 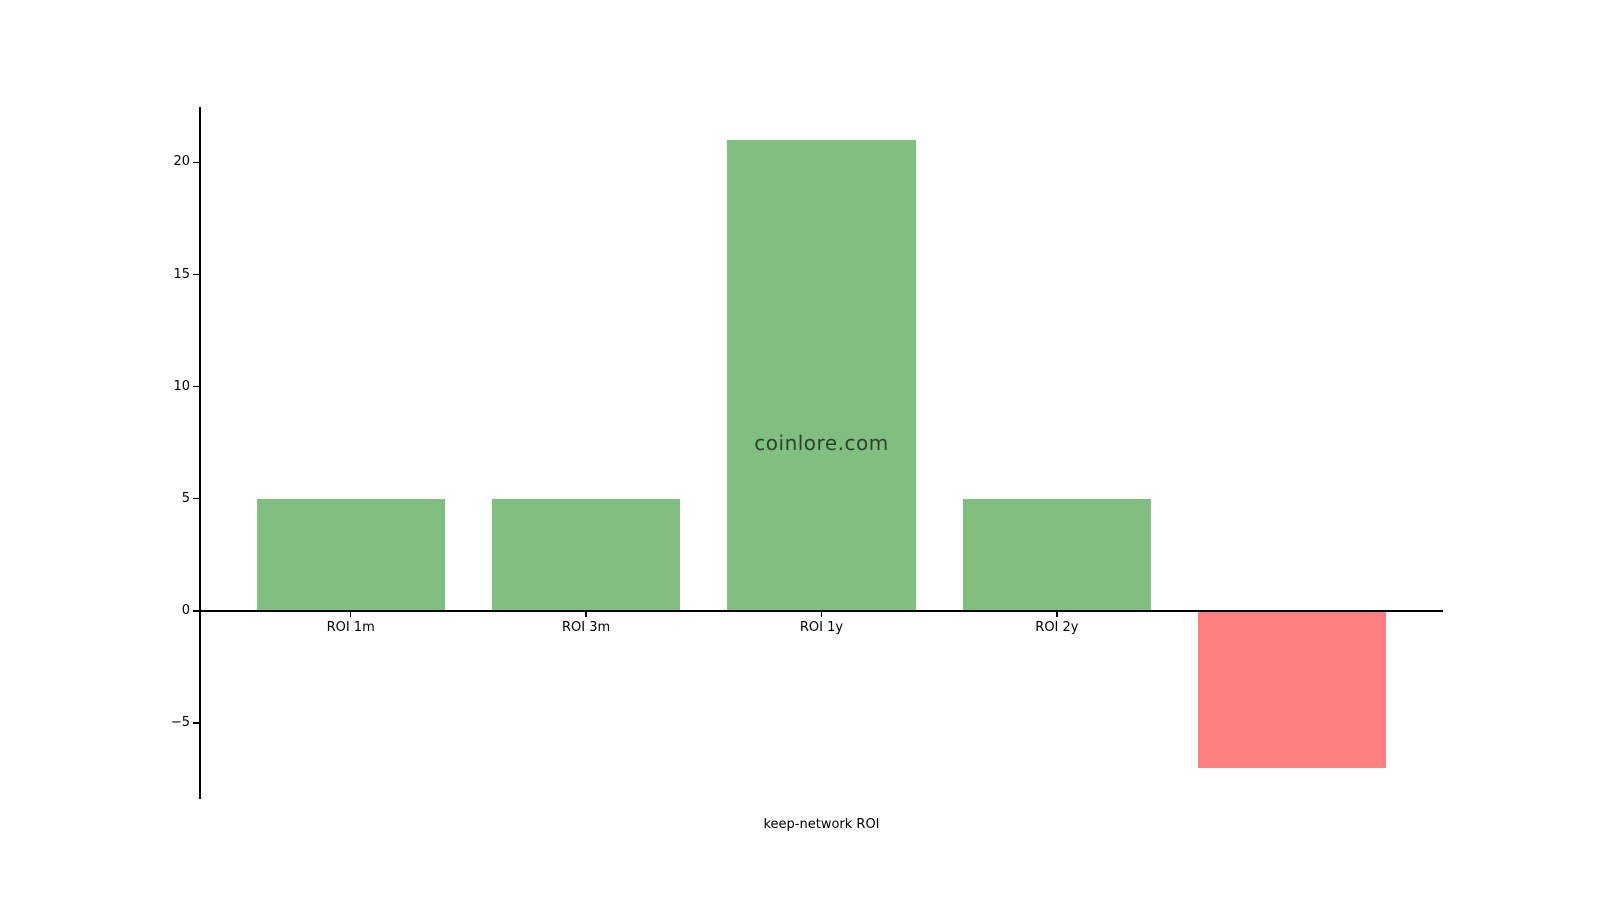 I want to click on bar-roi-3m, so click(x=586, y=554).